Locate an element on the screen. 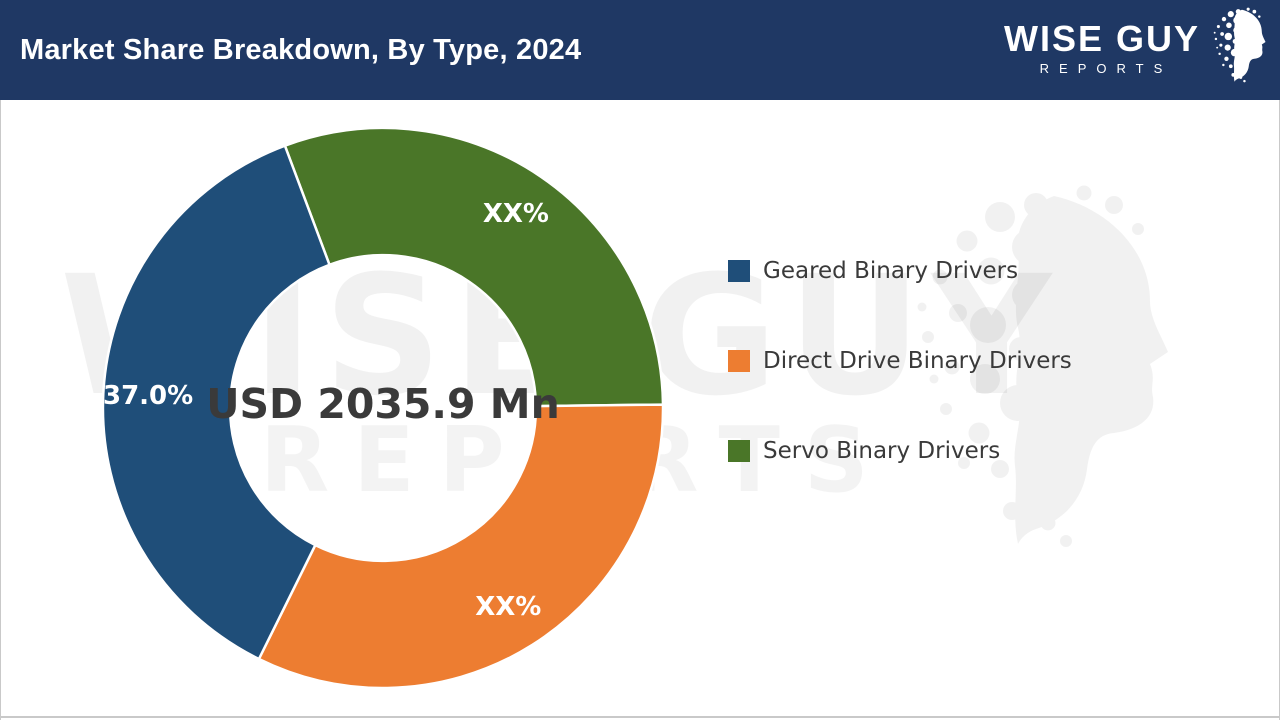 The height and width of the screenshot is (720, 1280). page-border-bottom is located at coordinates (640, 717).